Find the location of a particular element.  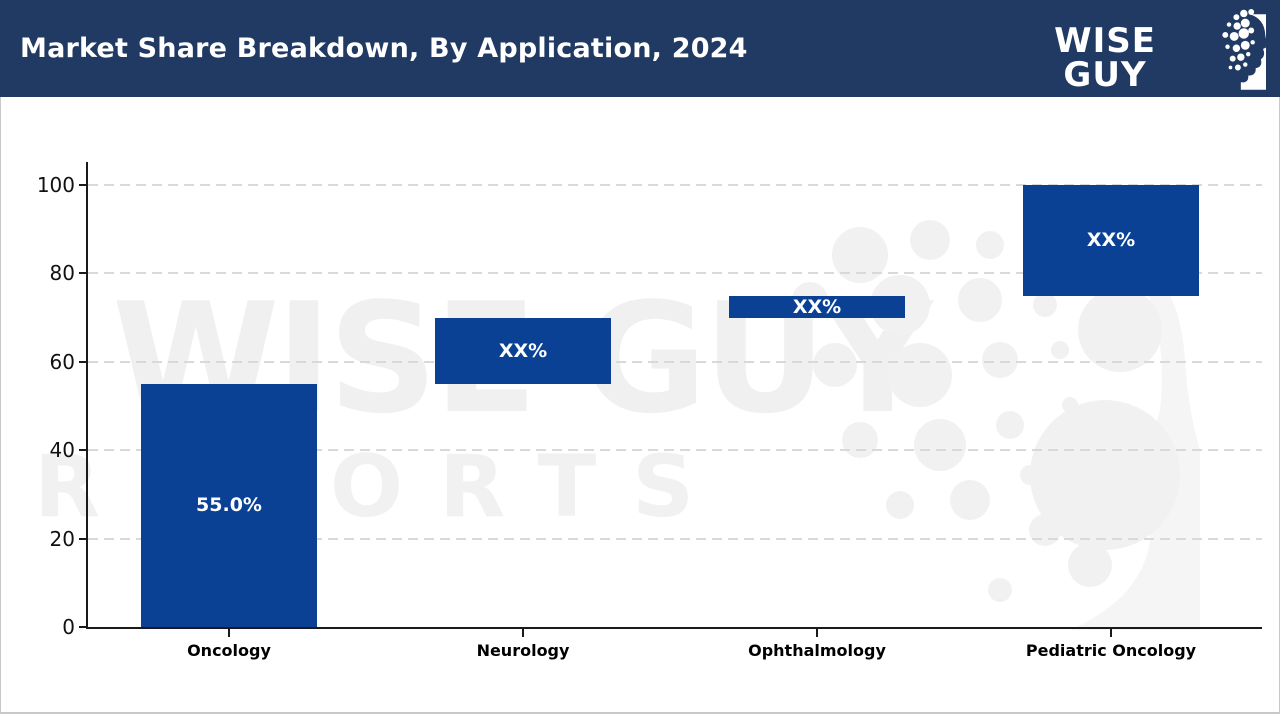

bar-neurology: XX% is located at coordinates (523, 350).